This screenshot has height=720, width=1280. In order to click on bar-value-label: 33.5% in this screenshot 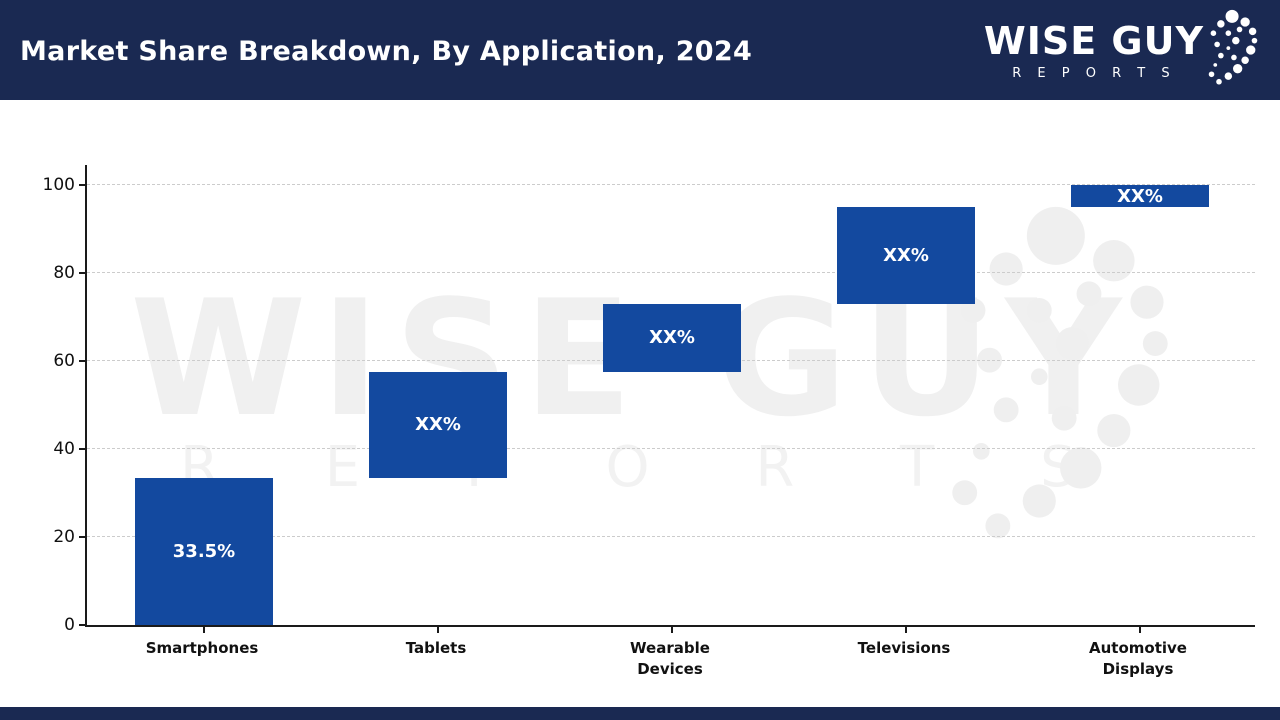, I will do `click(204, 551)`.